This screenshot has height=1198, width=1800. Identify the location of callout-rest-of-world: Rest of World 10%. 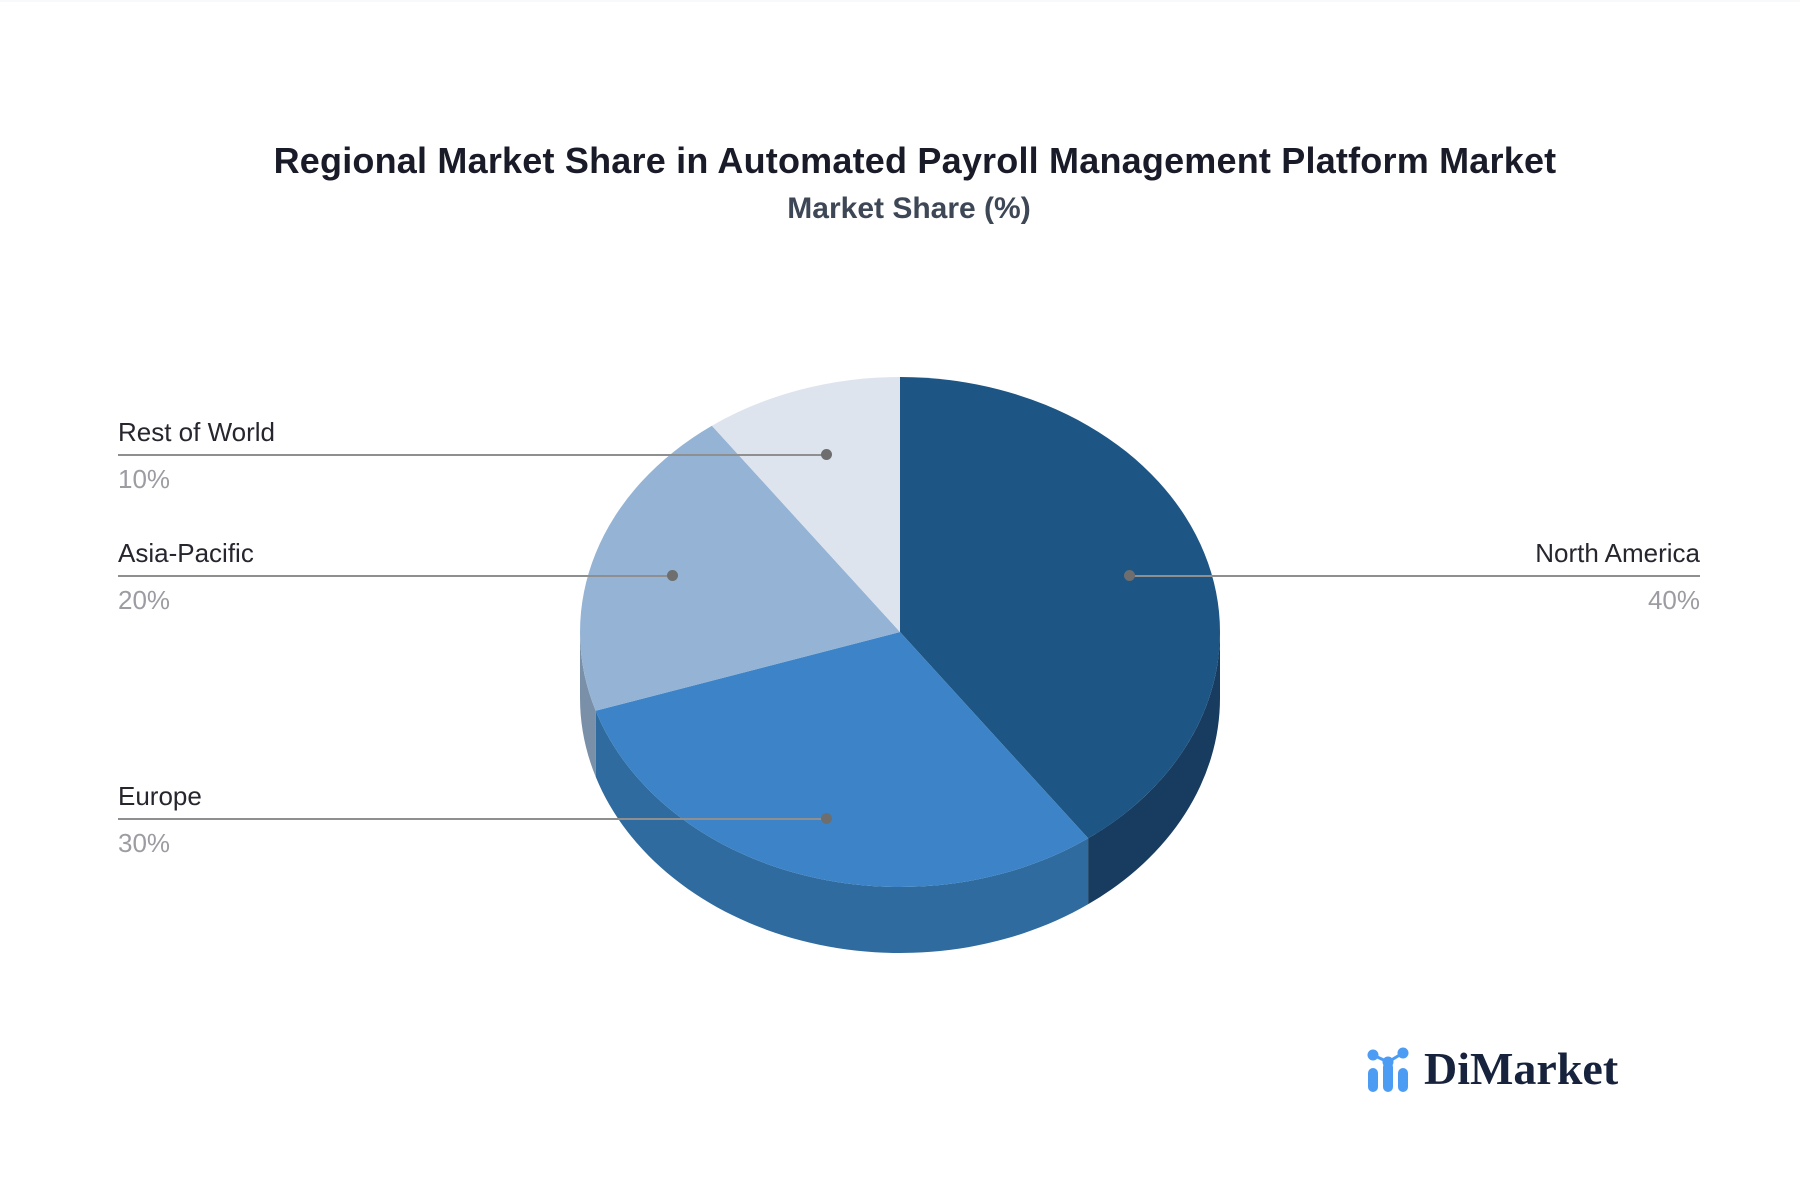
(475, 456).